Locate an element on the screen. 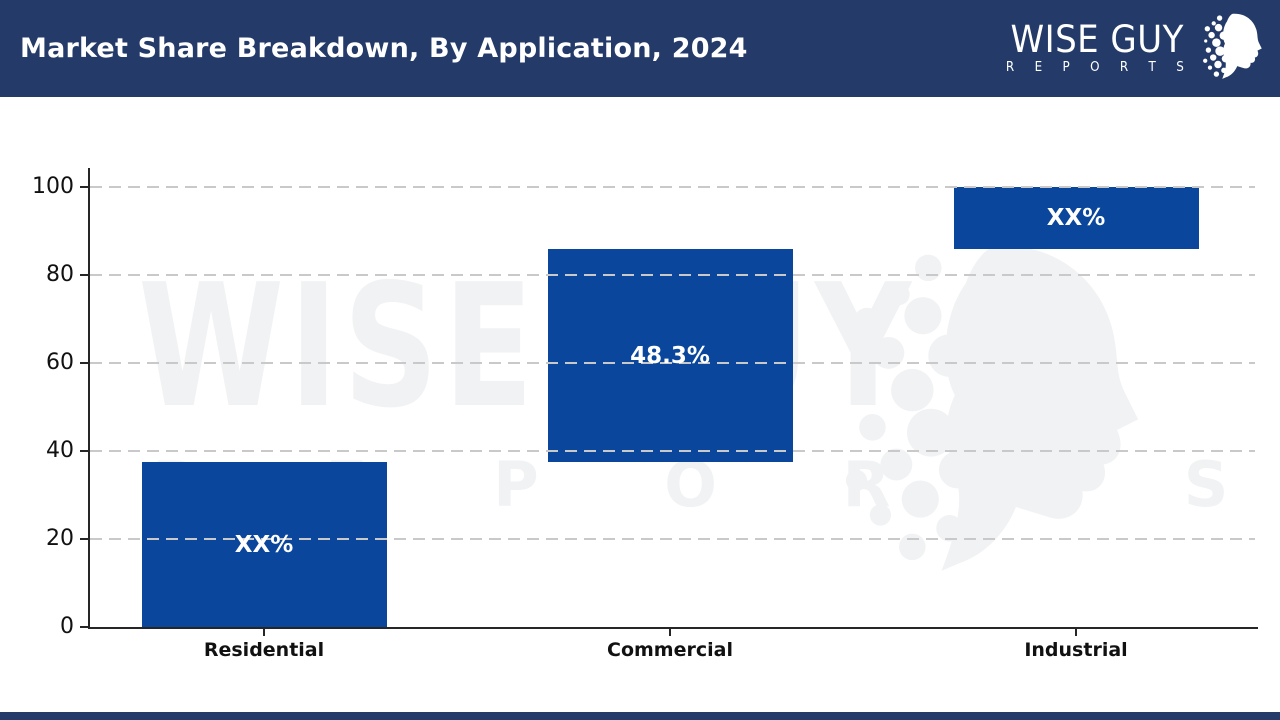 The width and height of the screenshot is (1280, 720). bar-industrial is located at coordinates (1076, 218).